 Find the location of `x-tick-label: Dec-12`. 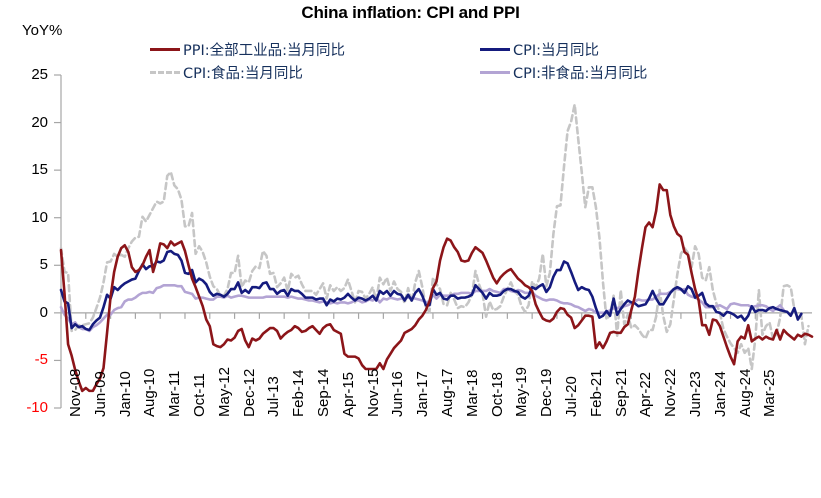

x-tick-label: Dec-12 is located at coordinates (249, 392).